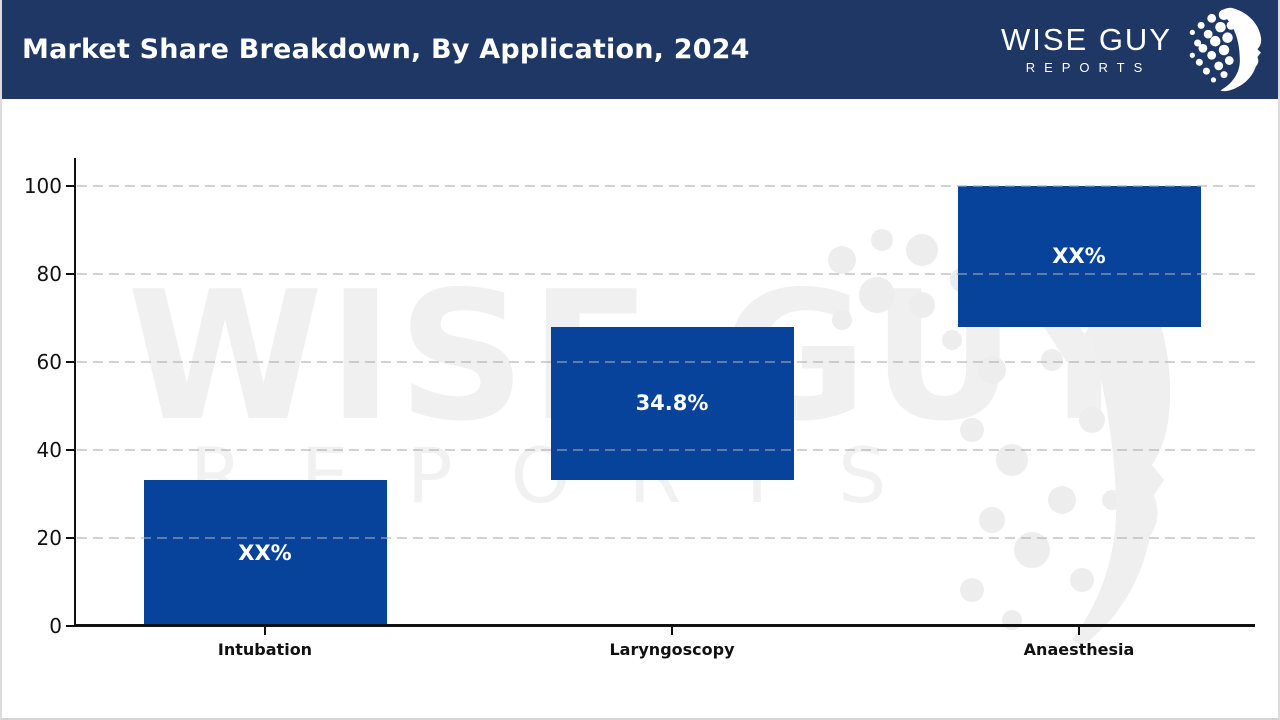 The image size is (1280, 720). Describe the element at coordinates (666, 538) in the screenshot. I see `gridline-y20` at that location.